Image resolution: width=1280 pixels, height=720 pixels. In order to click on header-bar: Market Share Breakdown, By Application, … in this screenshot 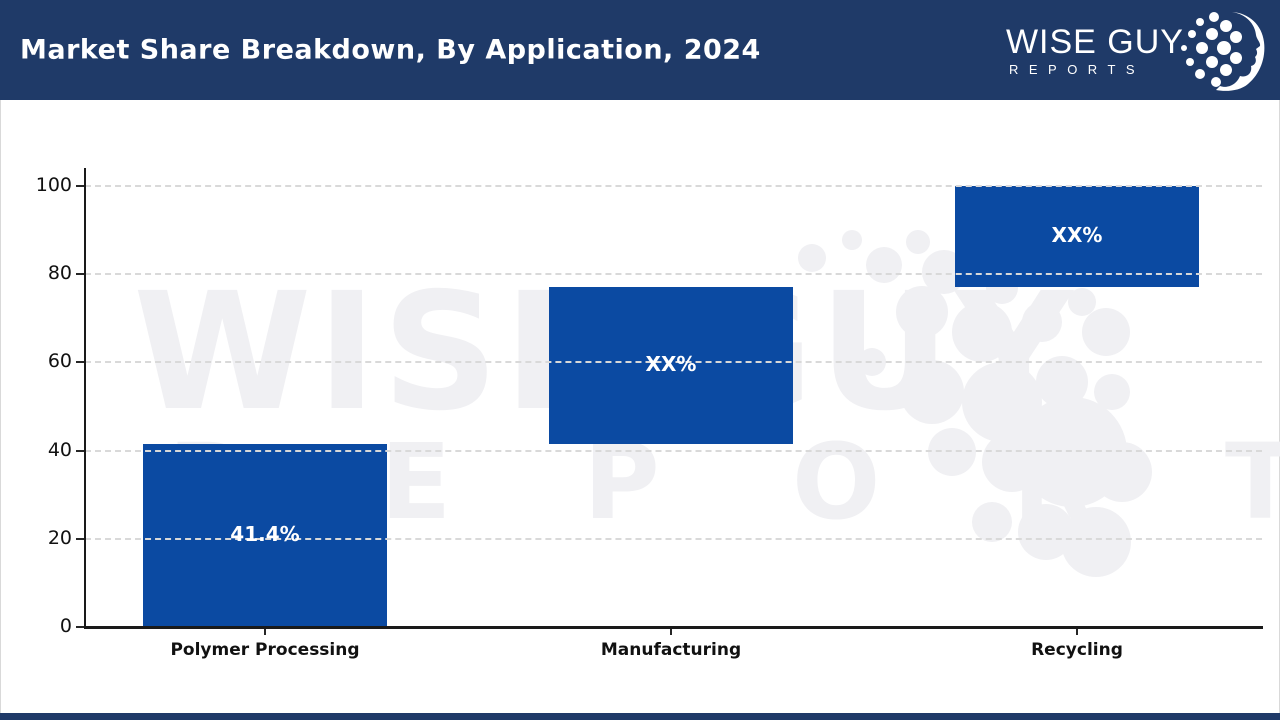, I will do `click(640, 50)`.